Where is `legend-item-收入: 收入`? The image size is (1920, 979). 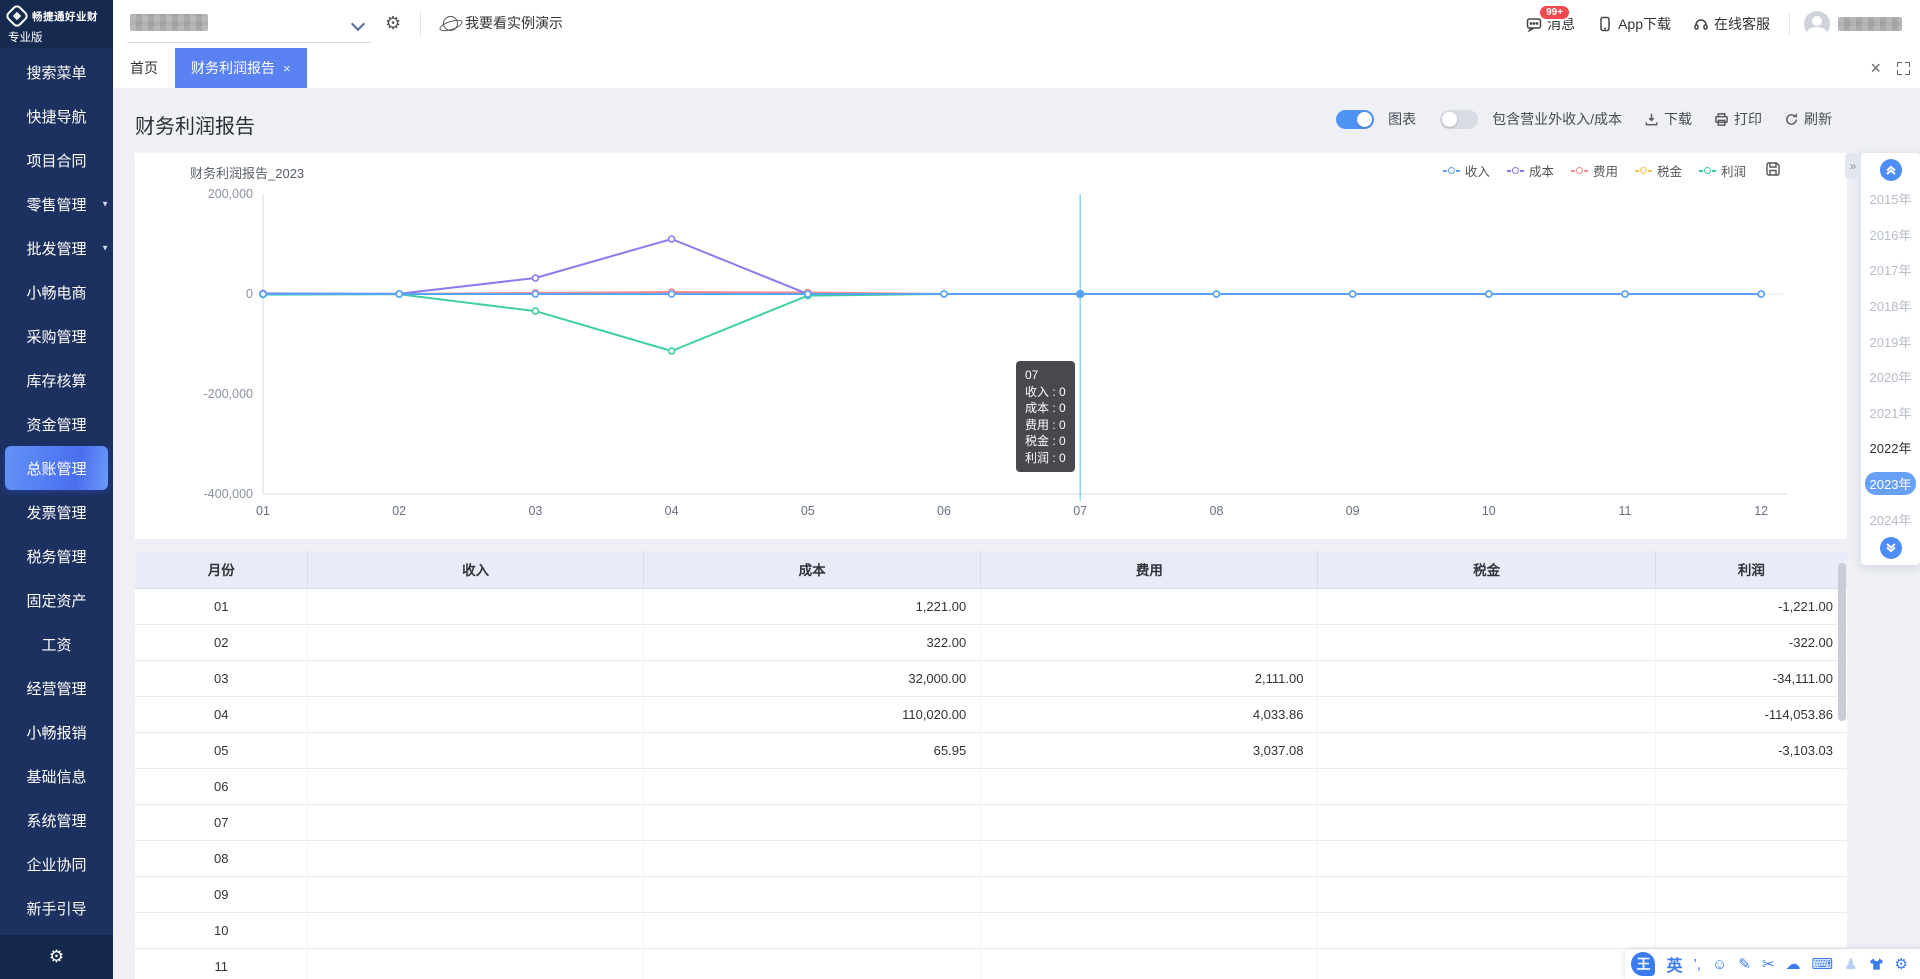 legend-item-收入: 收入 is located at coordinates (1466, 170).